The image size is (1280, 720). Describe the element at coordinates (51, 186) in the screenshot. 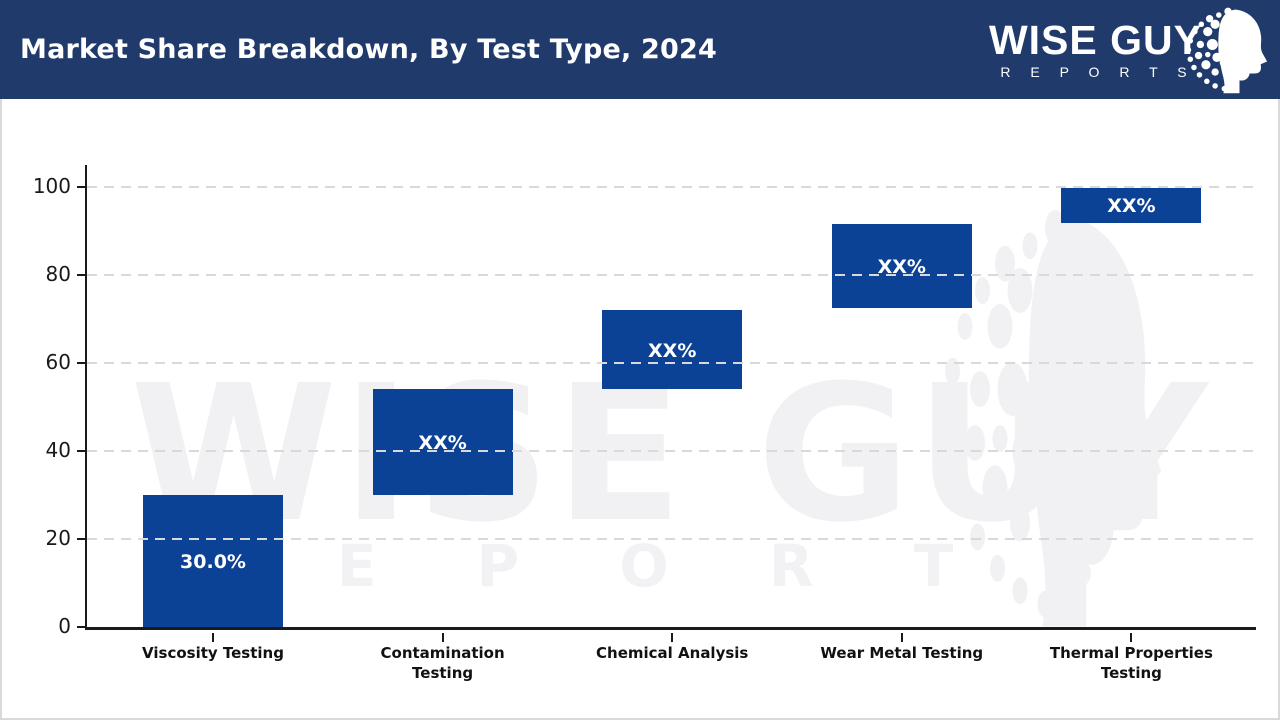

I see `y-axis-tick-label: 100` at that location.